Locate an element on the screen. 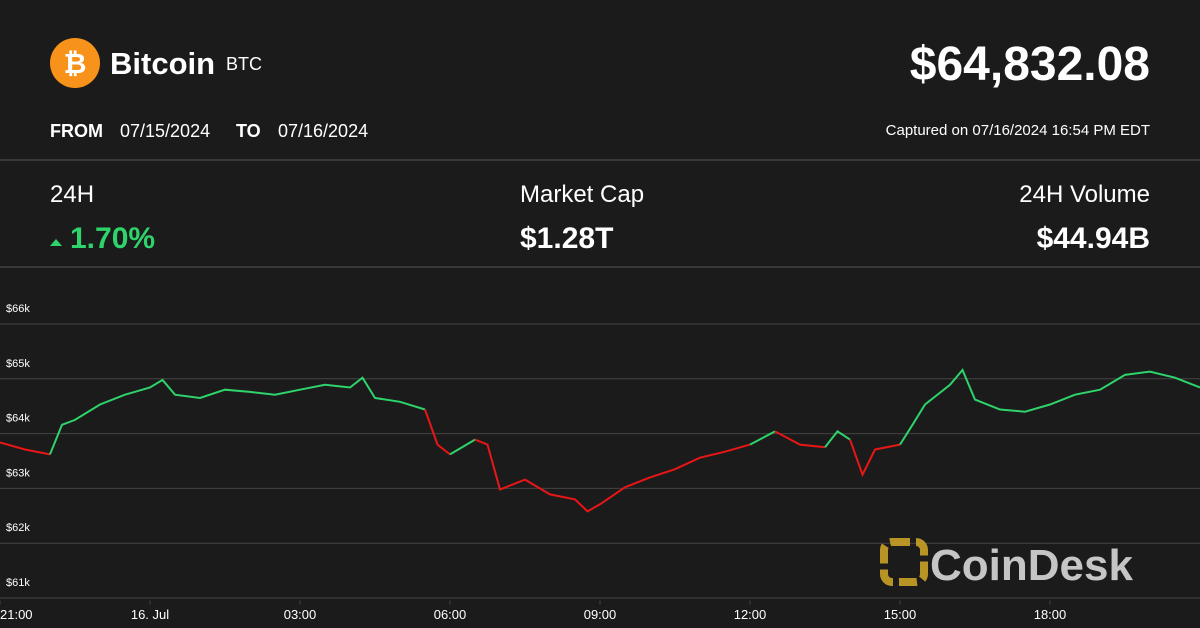  watermark: CoinDesk is located at coordinates (1006, 564).